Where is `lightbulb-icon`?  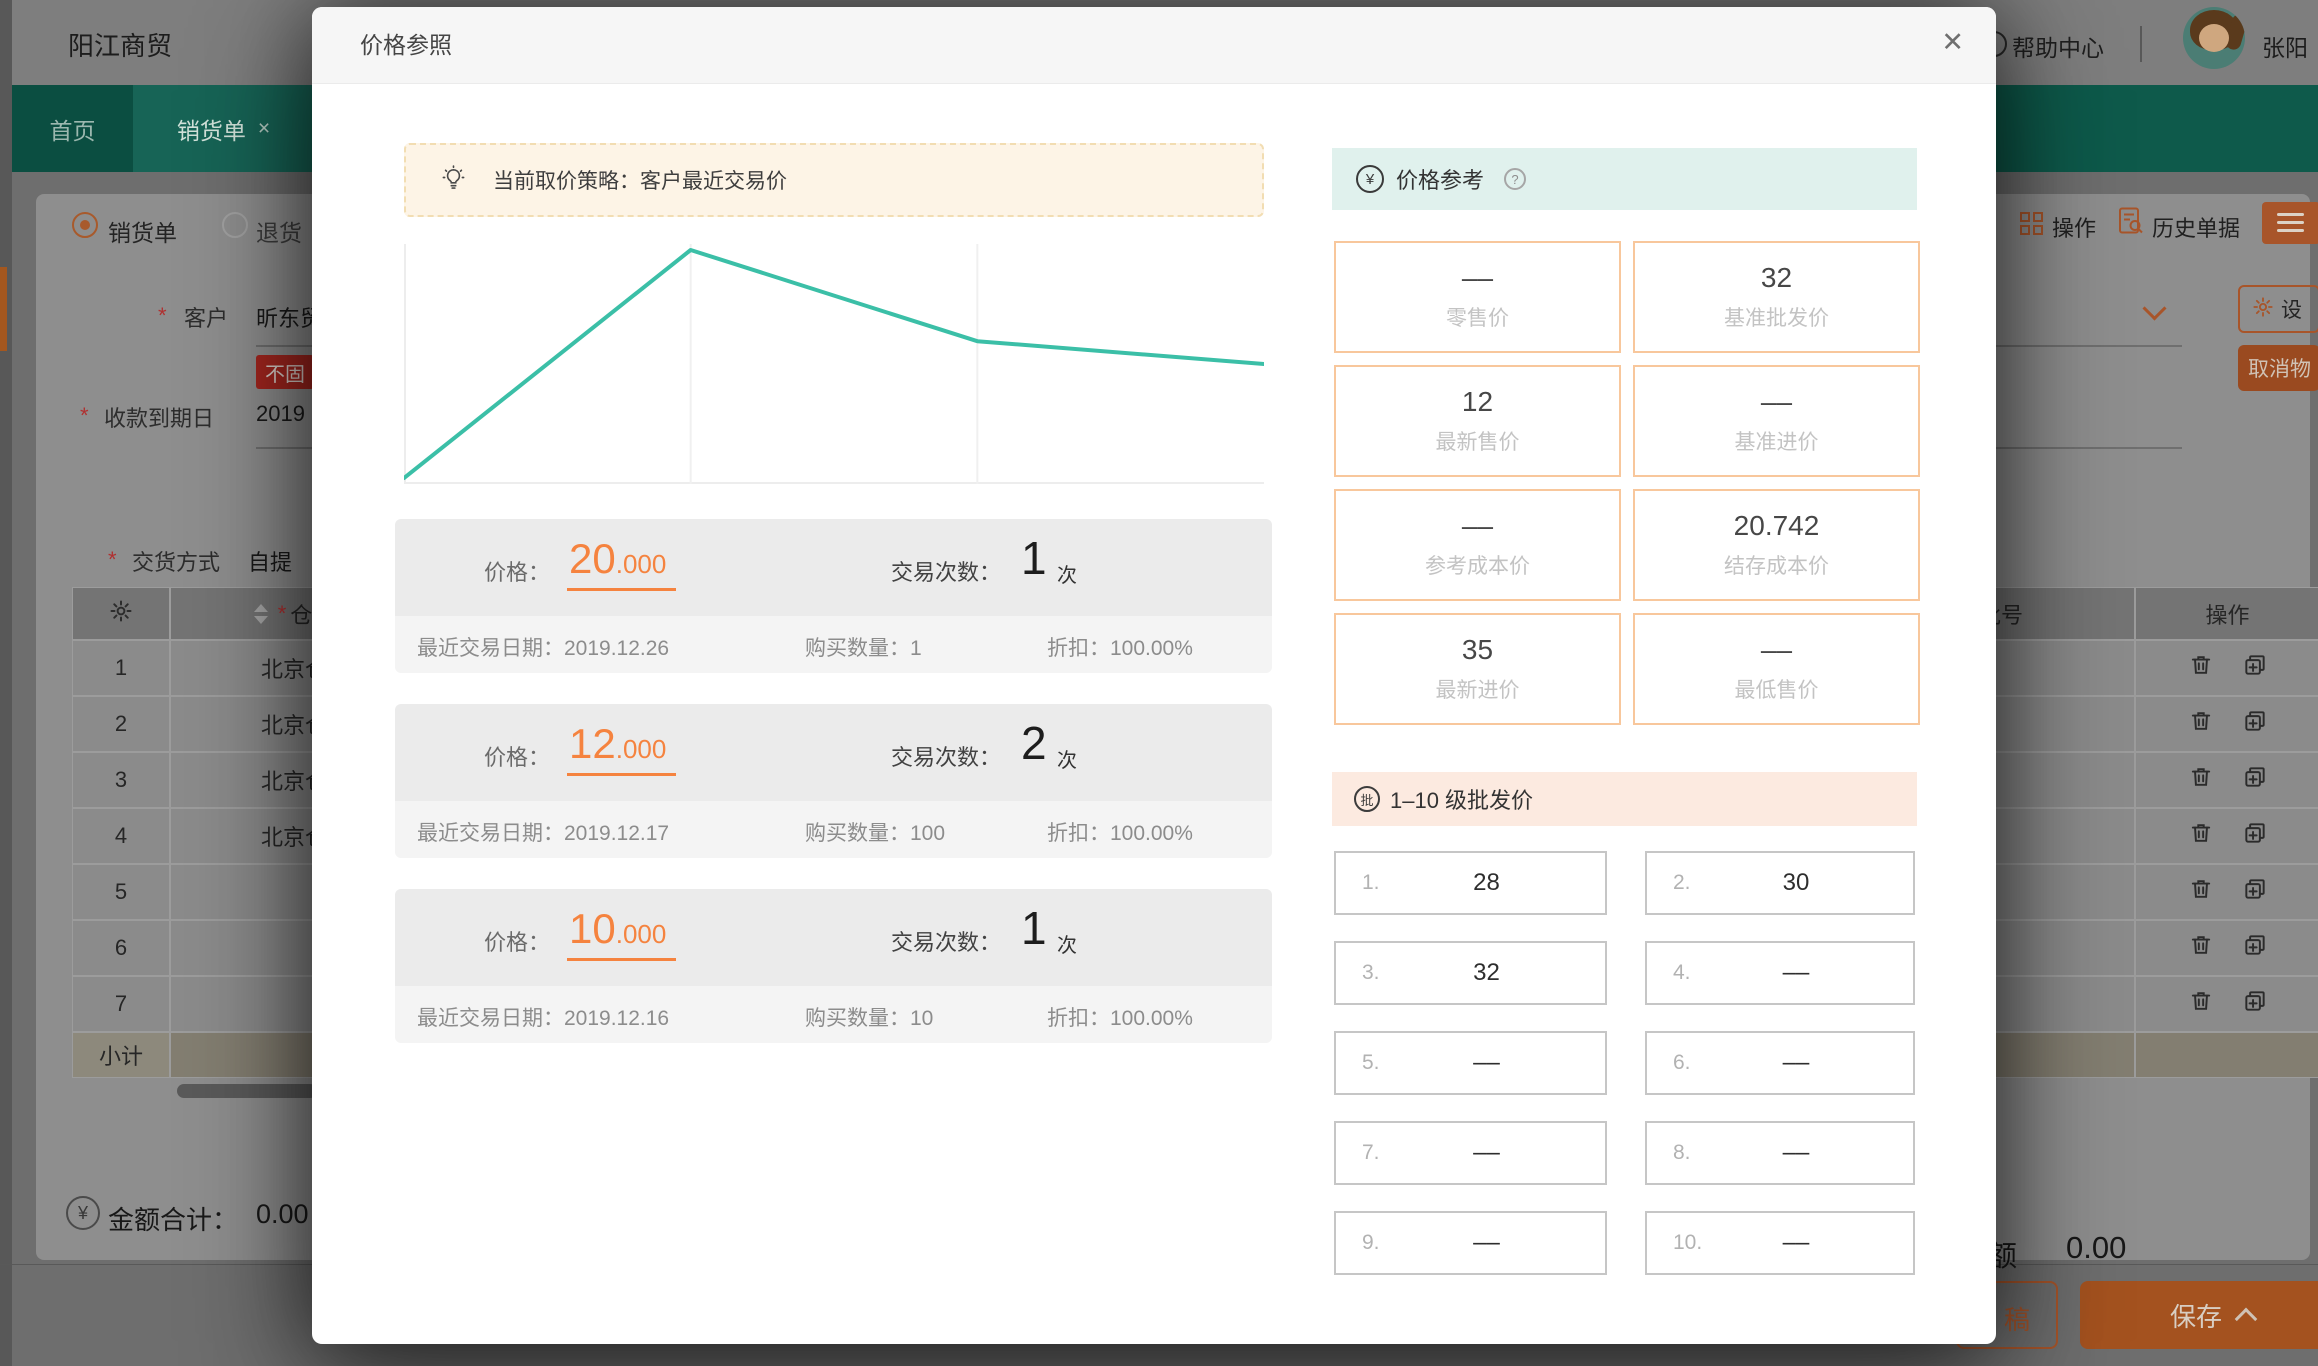 lightbulb-icon is located at coordinates (453, 180).